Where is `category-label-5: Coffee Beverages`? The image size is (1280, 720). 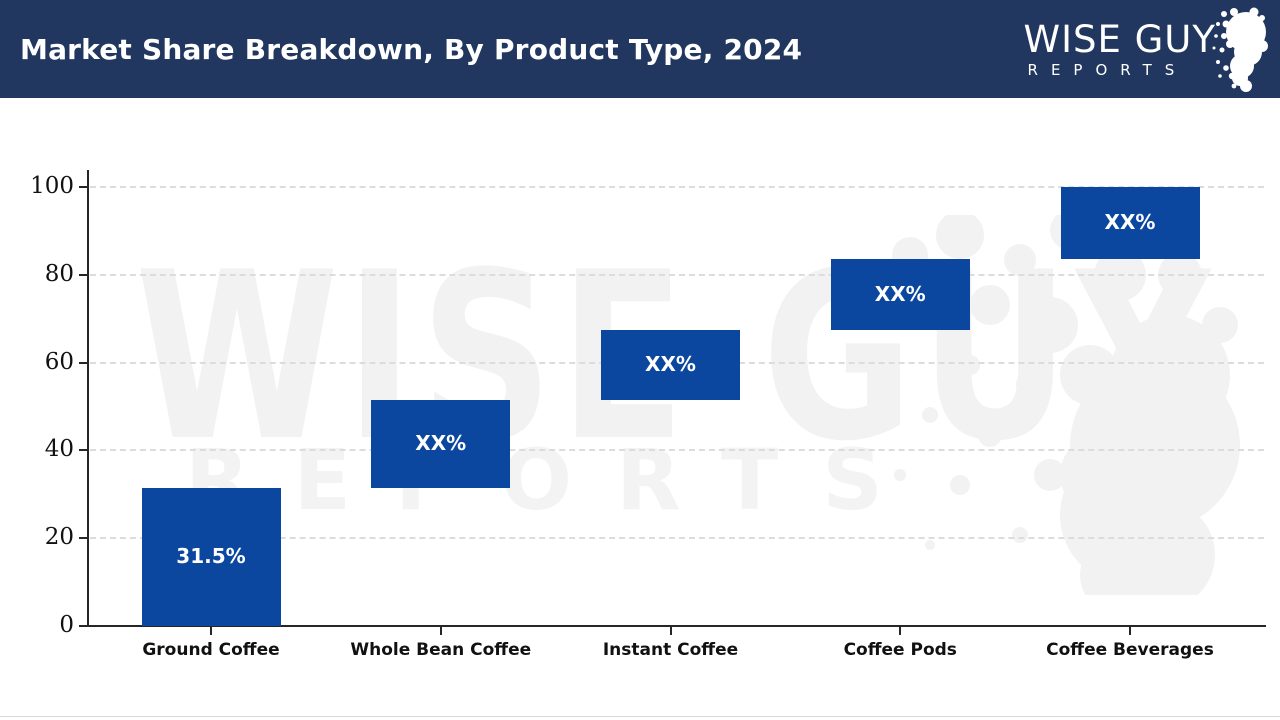 category-label-5: Coffee Beverages is located at coordinates (1130, 650).